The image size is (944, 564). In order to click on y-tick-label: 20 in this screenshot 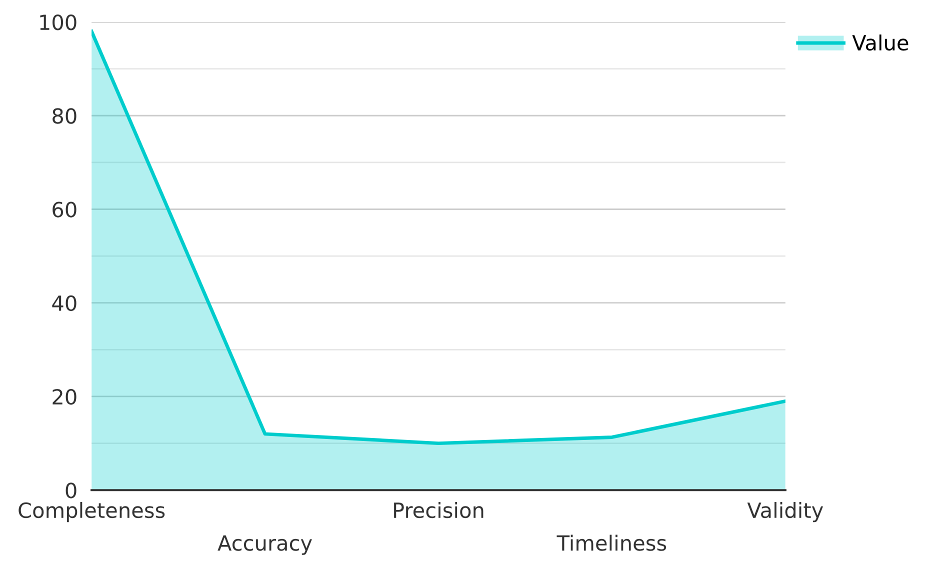, I will do `click(64, 396)`.